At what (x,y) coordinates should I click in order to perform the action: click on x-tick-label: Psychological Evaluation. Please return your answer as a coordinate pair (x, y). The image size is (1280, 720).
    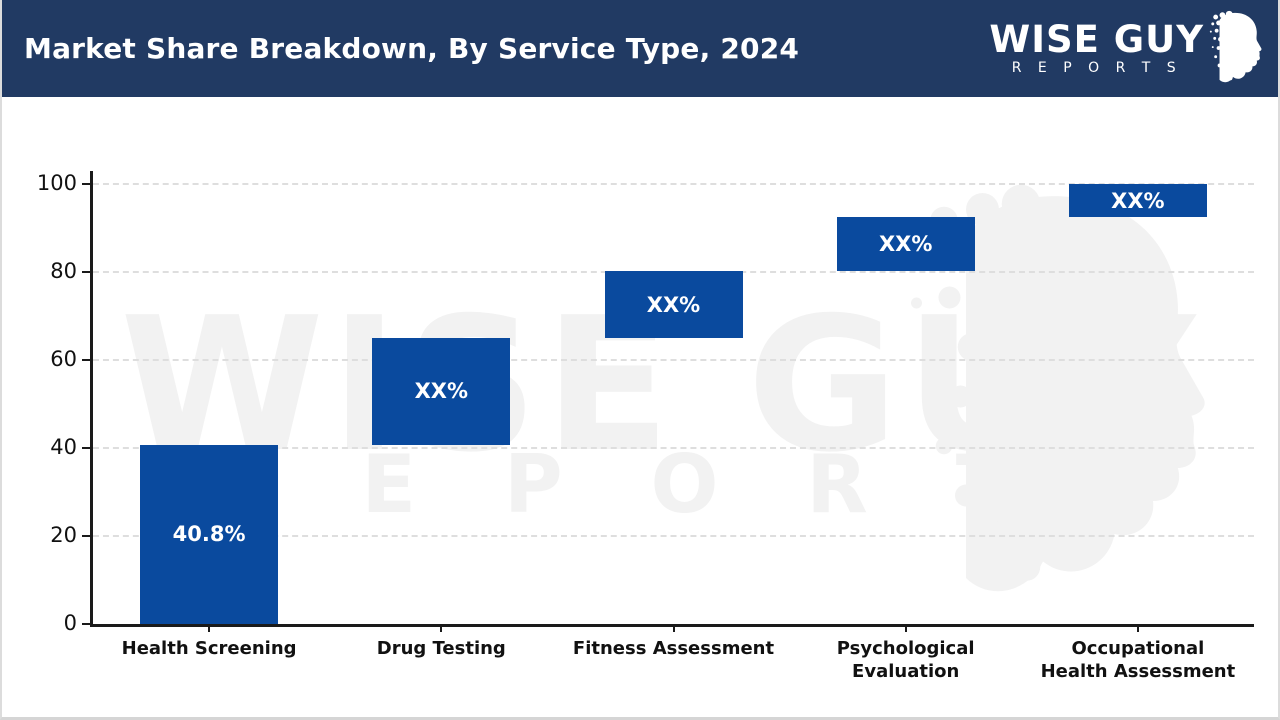
    Looking at the image, I should click on (905, 660).